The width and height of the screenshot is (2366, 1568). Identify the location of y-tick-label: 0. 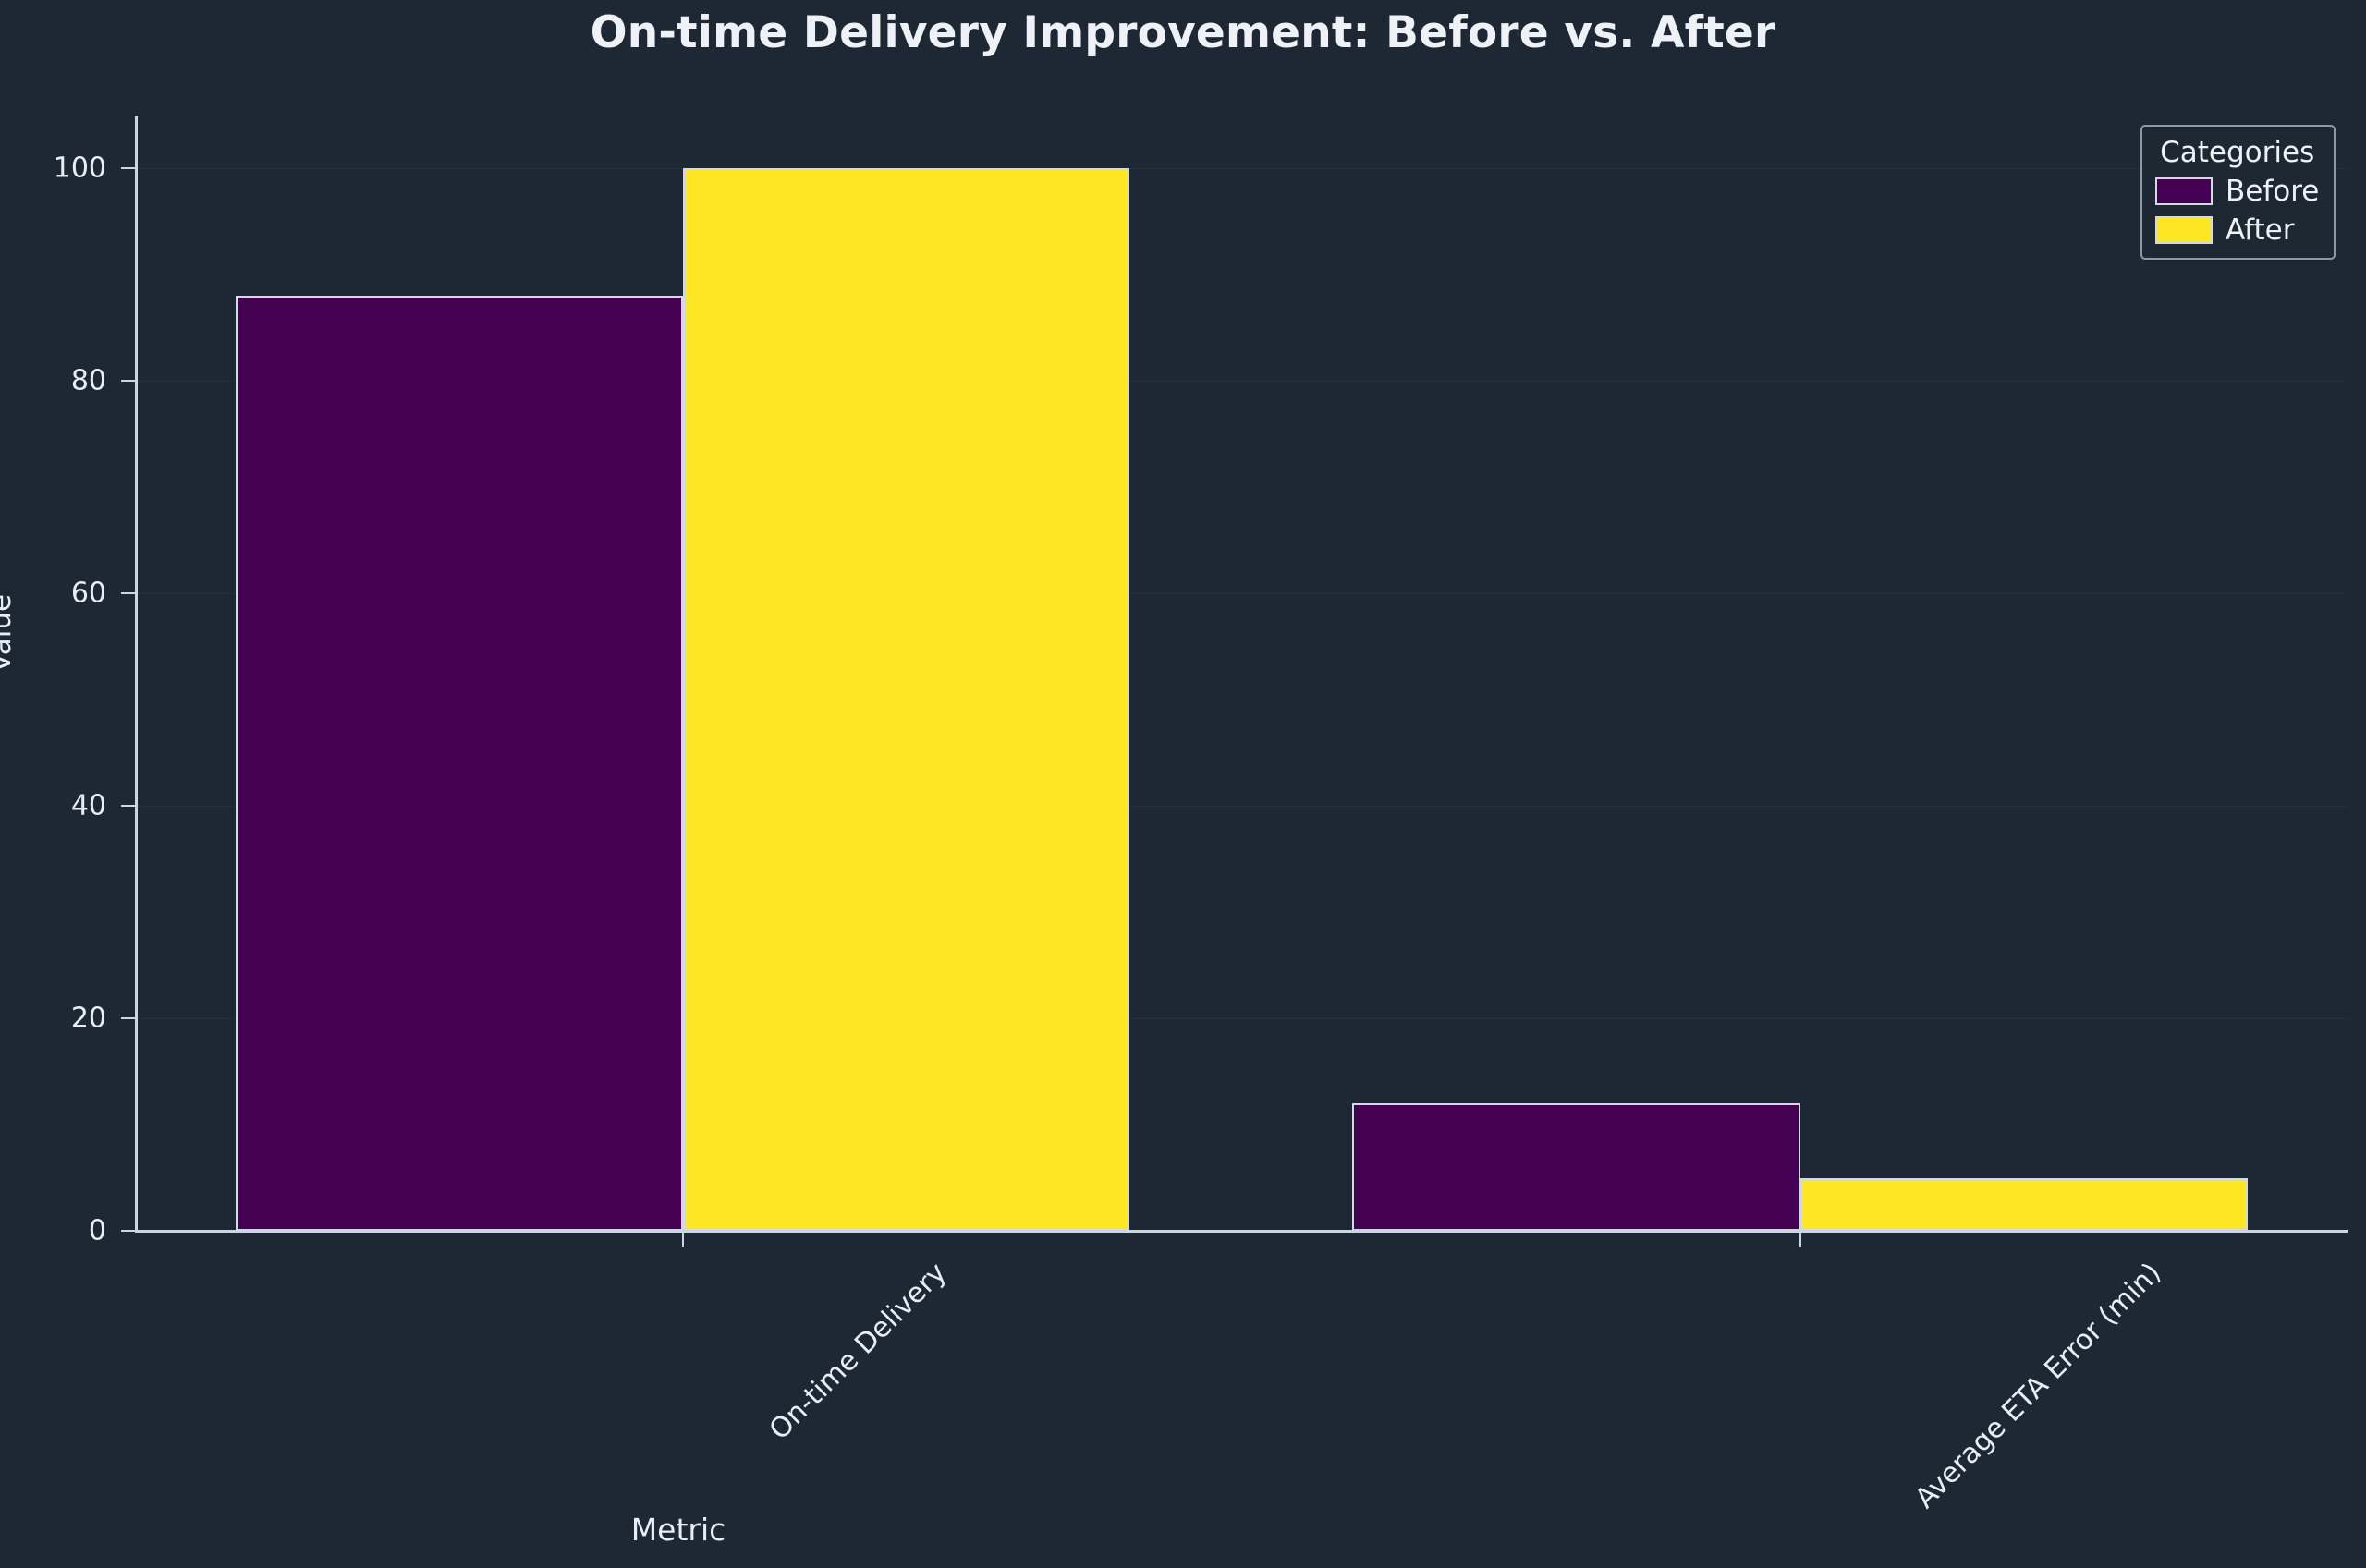
(97, 1230).